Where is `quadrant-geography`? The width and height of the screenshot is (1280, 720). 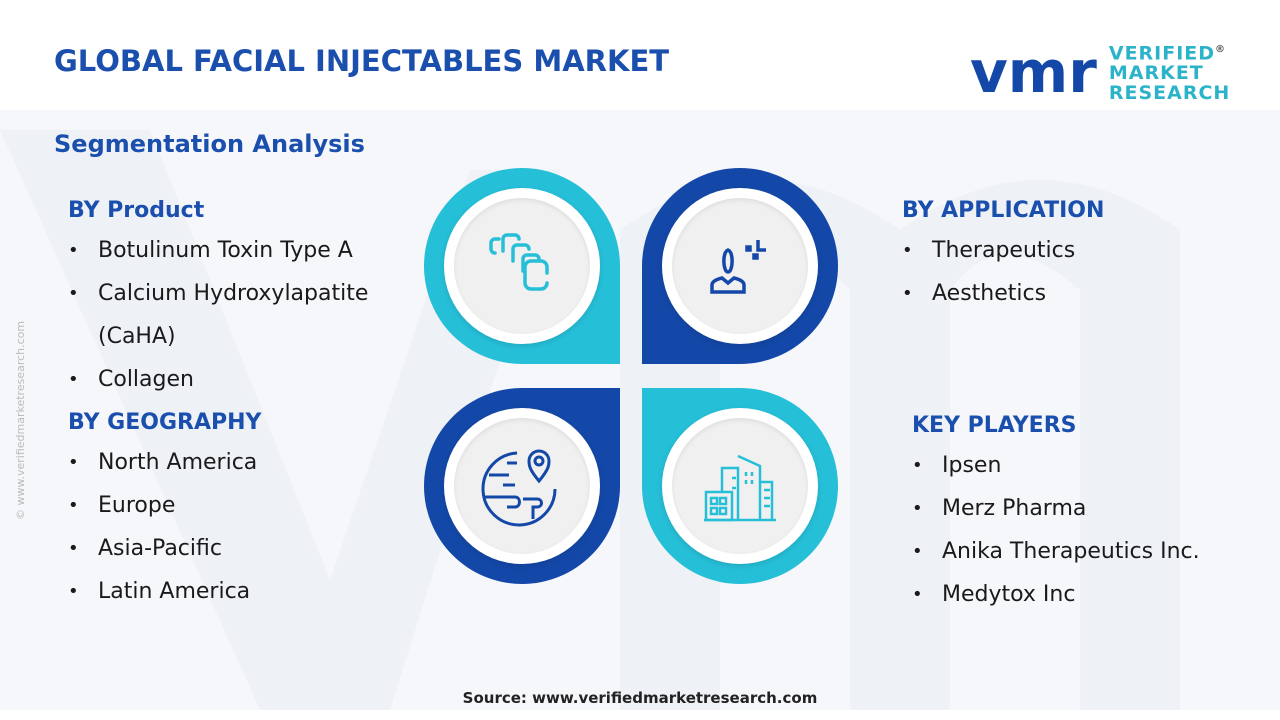 quadrant-geography is located at coordinates (522, 486).